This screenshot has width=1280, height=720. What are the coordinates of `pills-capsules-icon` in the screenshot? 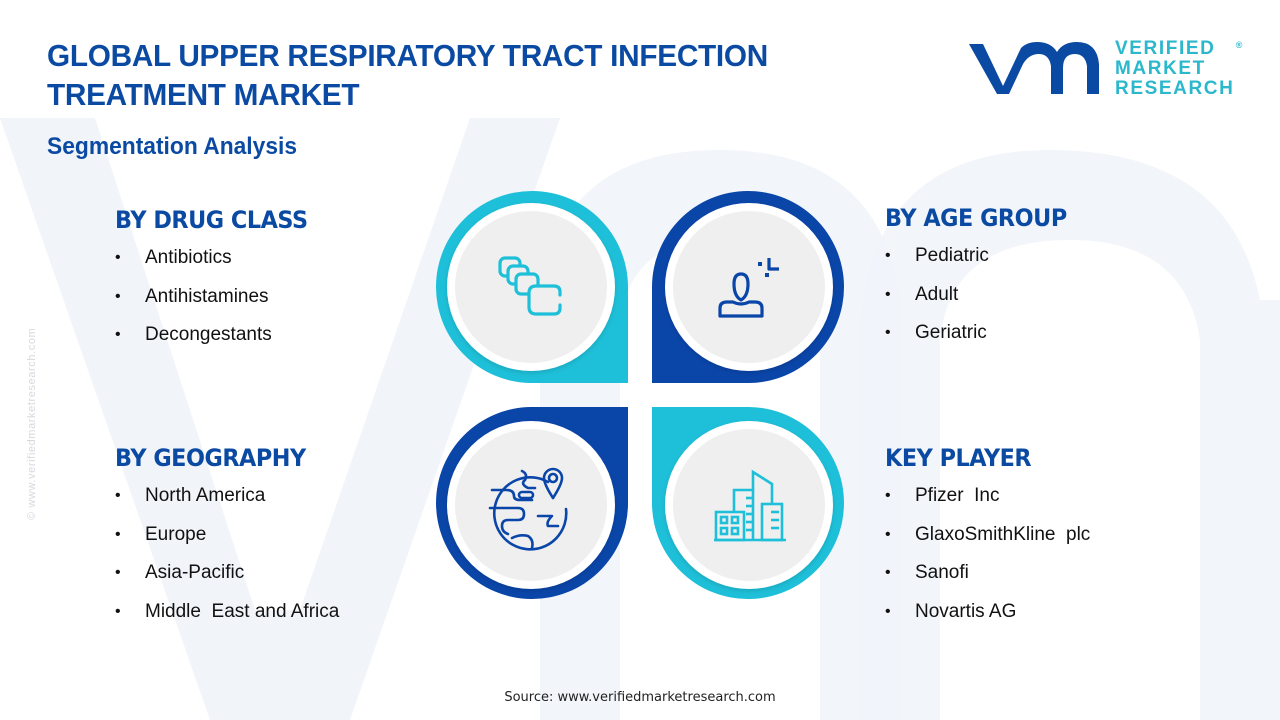 It's located at (530, 286).